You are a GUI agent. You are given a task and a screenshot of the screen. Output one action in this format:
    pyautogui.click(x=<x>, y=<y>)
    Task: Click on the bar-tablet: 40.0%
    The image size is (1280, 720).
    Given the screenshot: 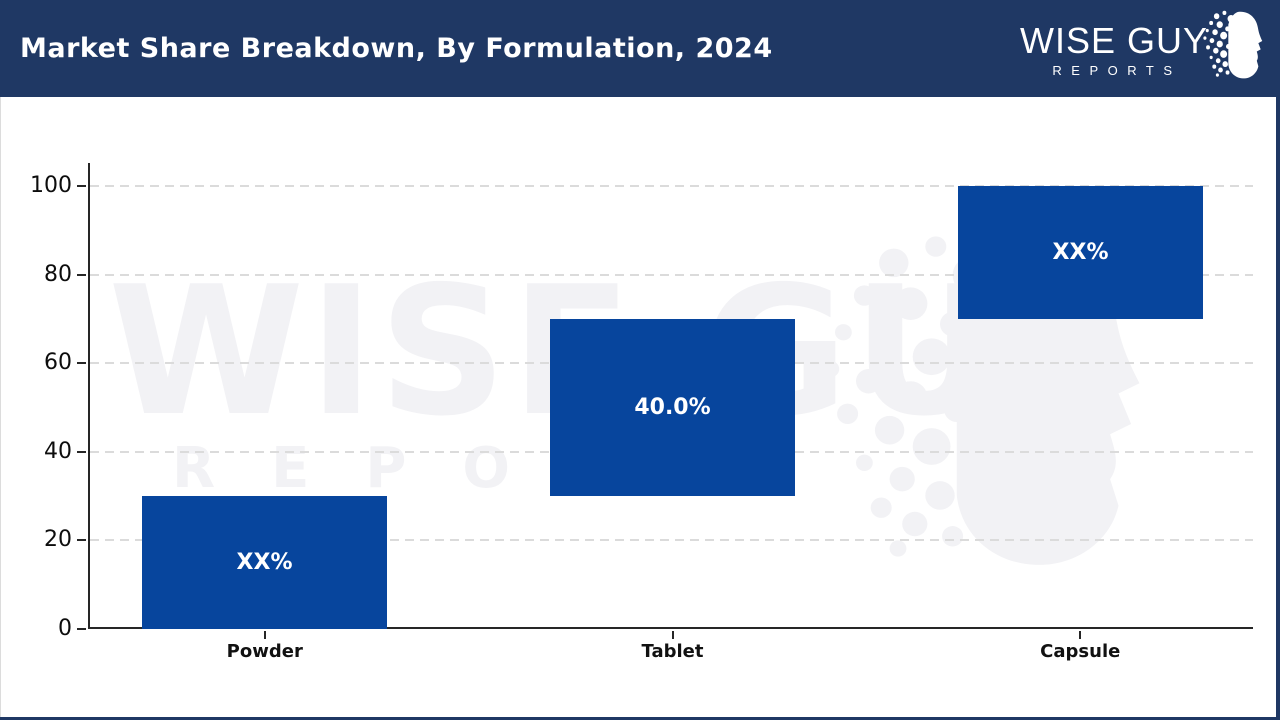 What is the action you would take?
    pyautogui.click(x=672, y=407)
    